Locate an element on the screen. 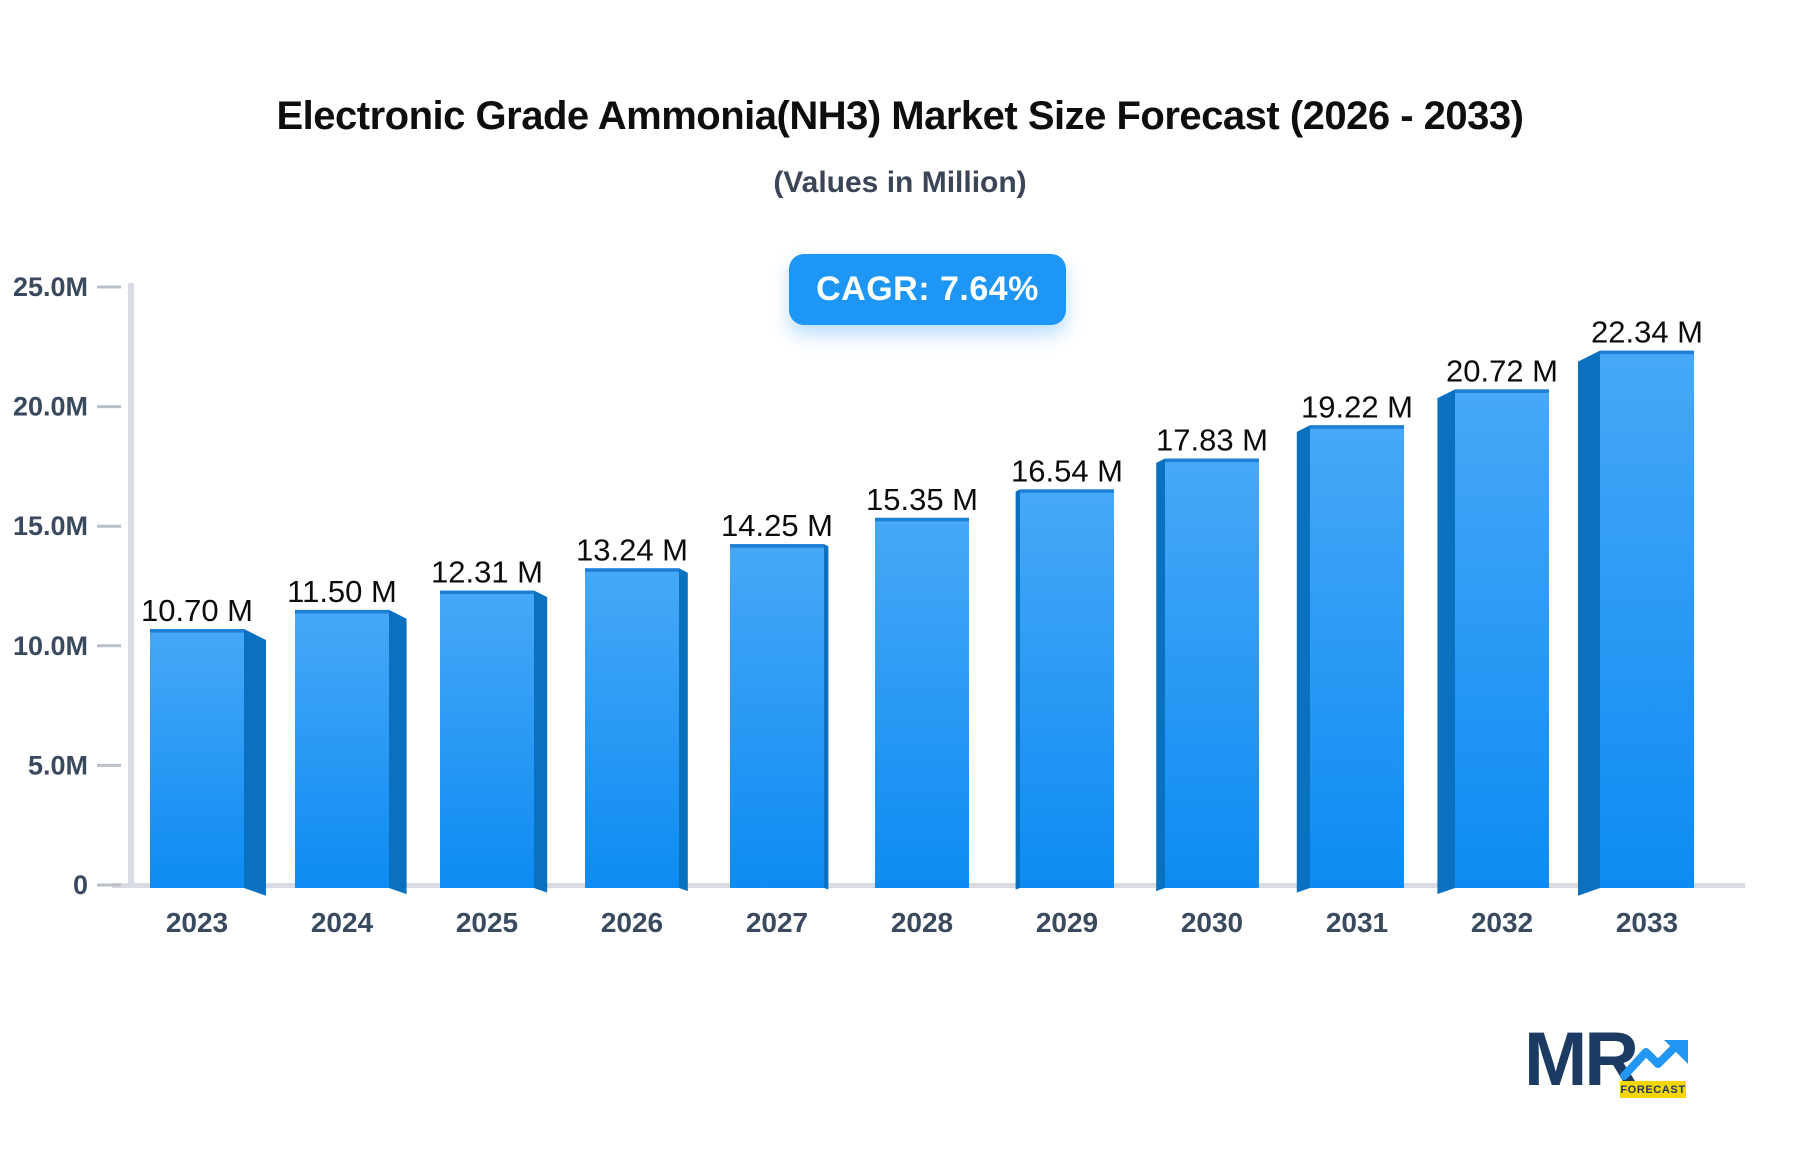 Image resolution: width=1800 pixels, height=1156 pixels. bar-2032 is located at coordinates (1502, 638).